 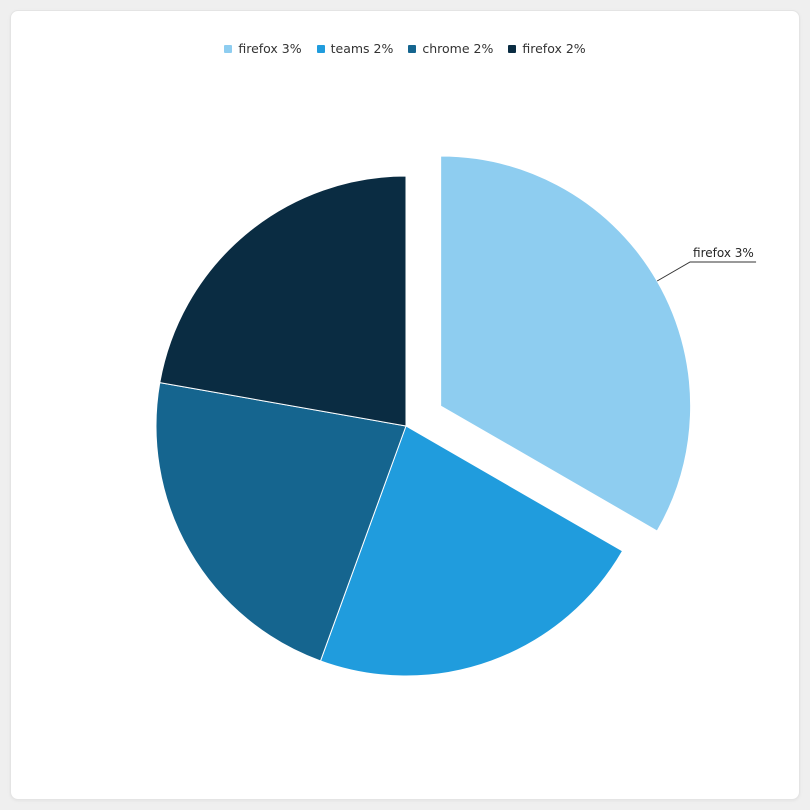 I want to click on legend-item-3: firefox 2%, so click(x=547, y=49).